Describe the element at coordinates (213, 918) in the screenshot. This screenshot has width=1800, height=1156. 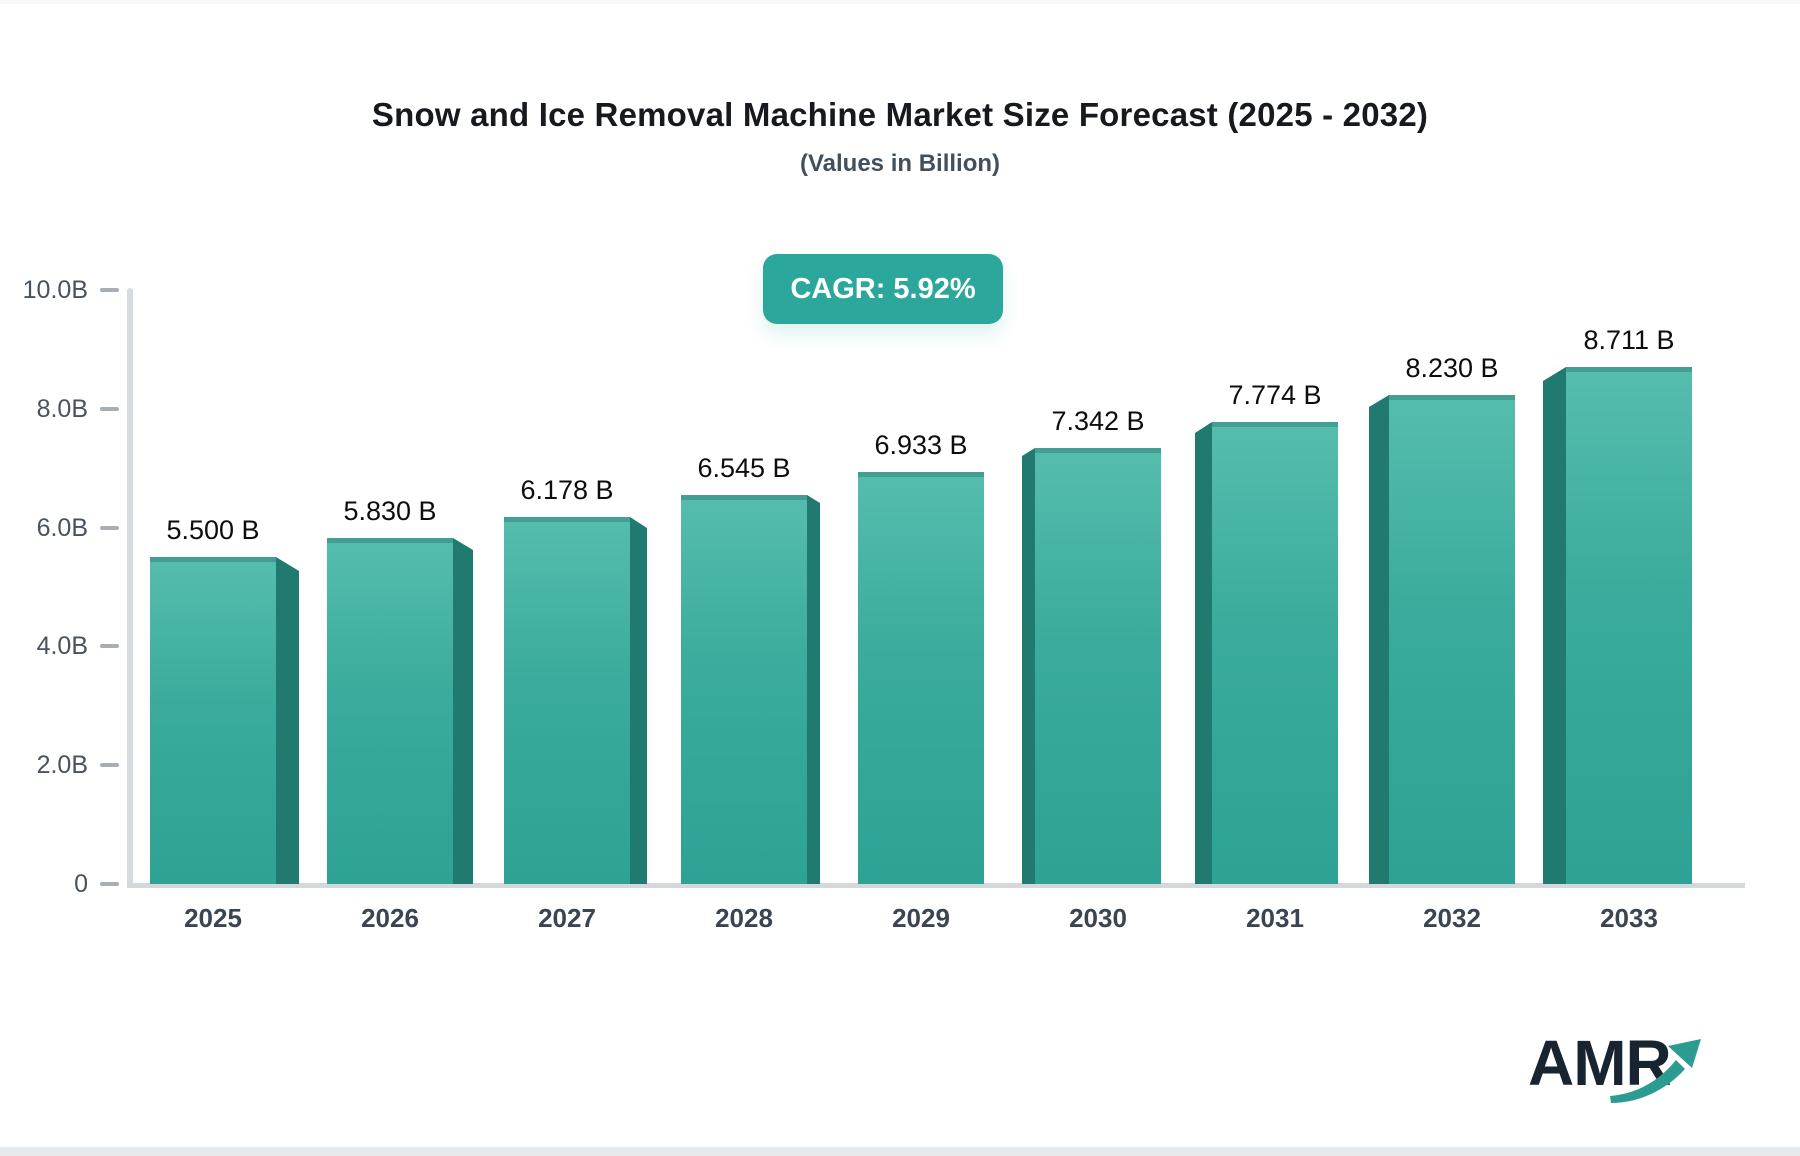
I see `x-axis-label-2025: 2025` at that location.